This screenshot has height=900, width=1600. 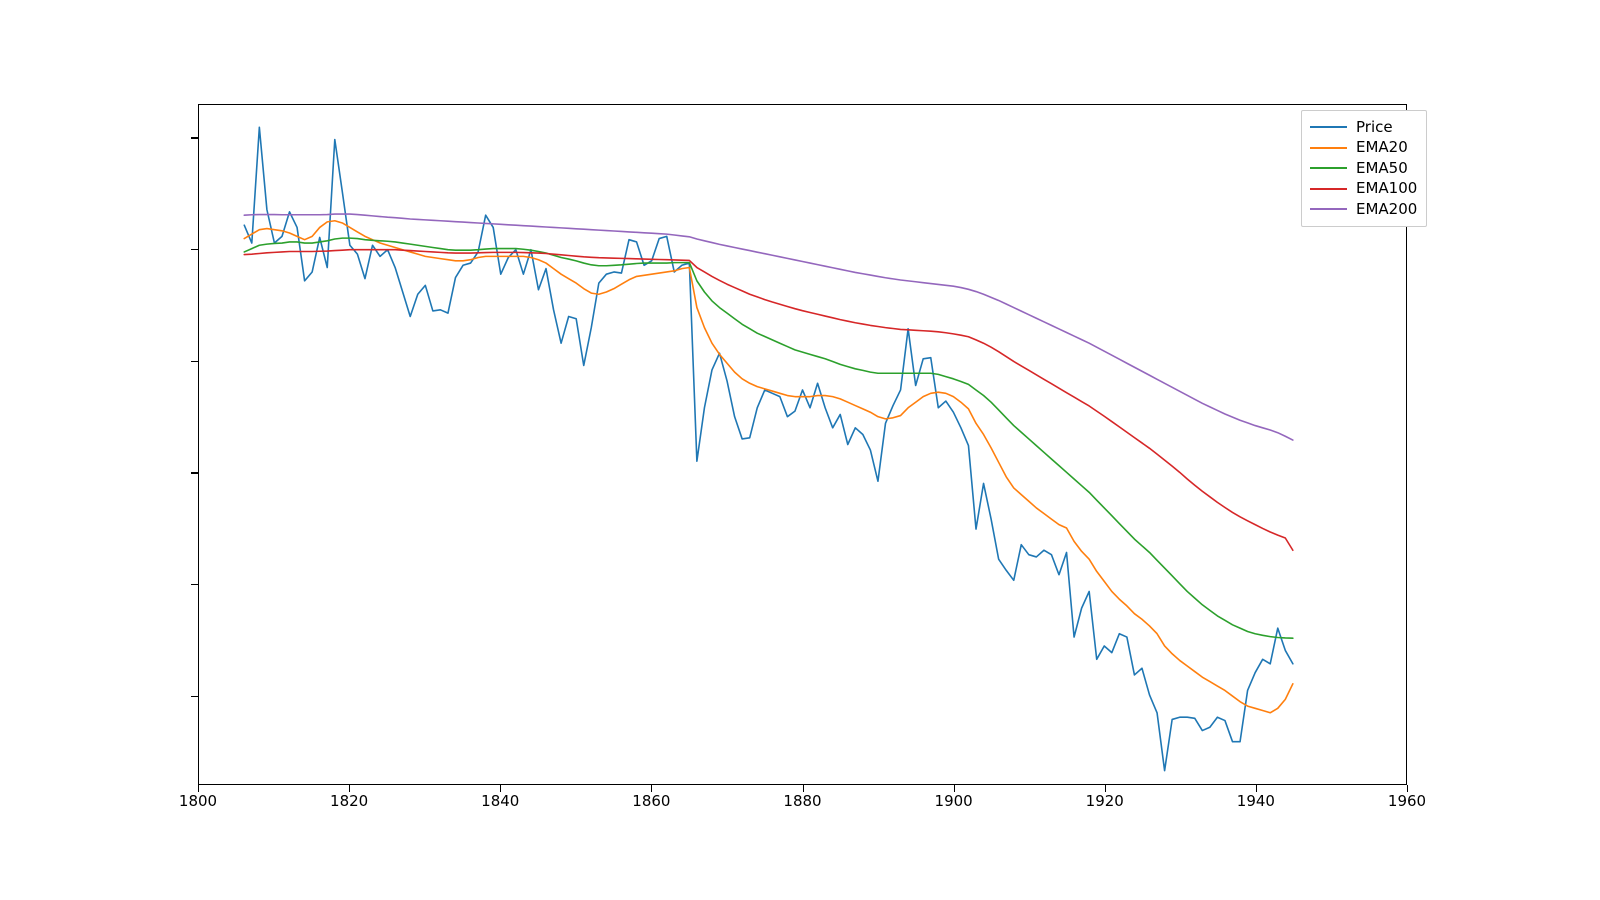 I want to click on legend-entry-price: Price, so click(x=1363, y=127).